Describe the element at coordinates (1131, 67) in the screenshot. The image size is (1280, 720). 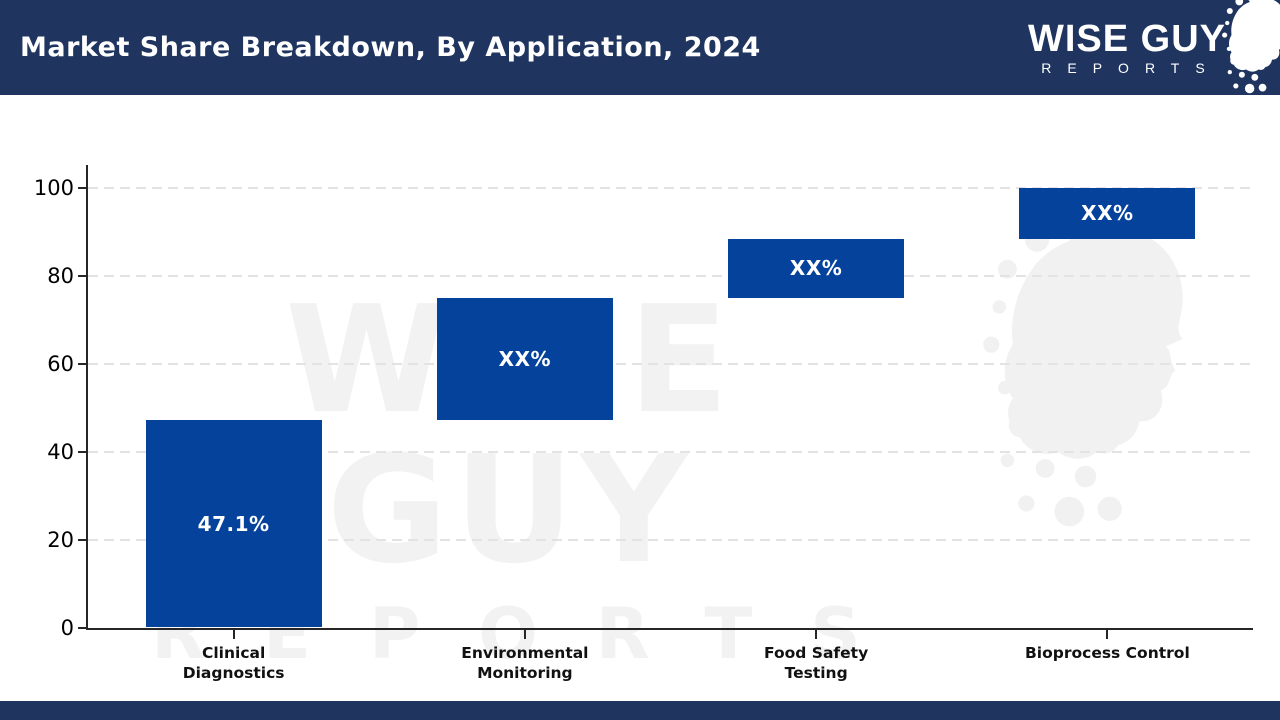
I see `brand-subtitle-text: REPORTS` at that location.